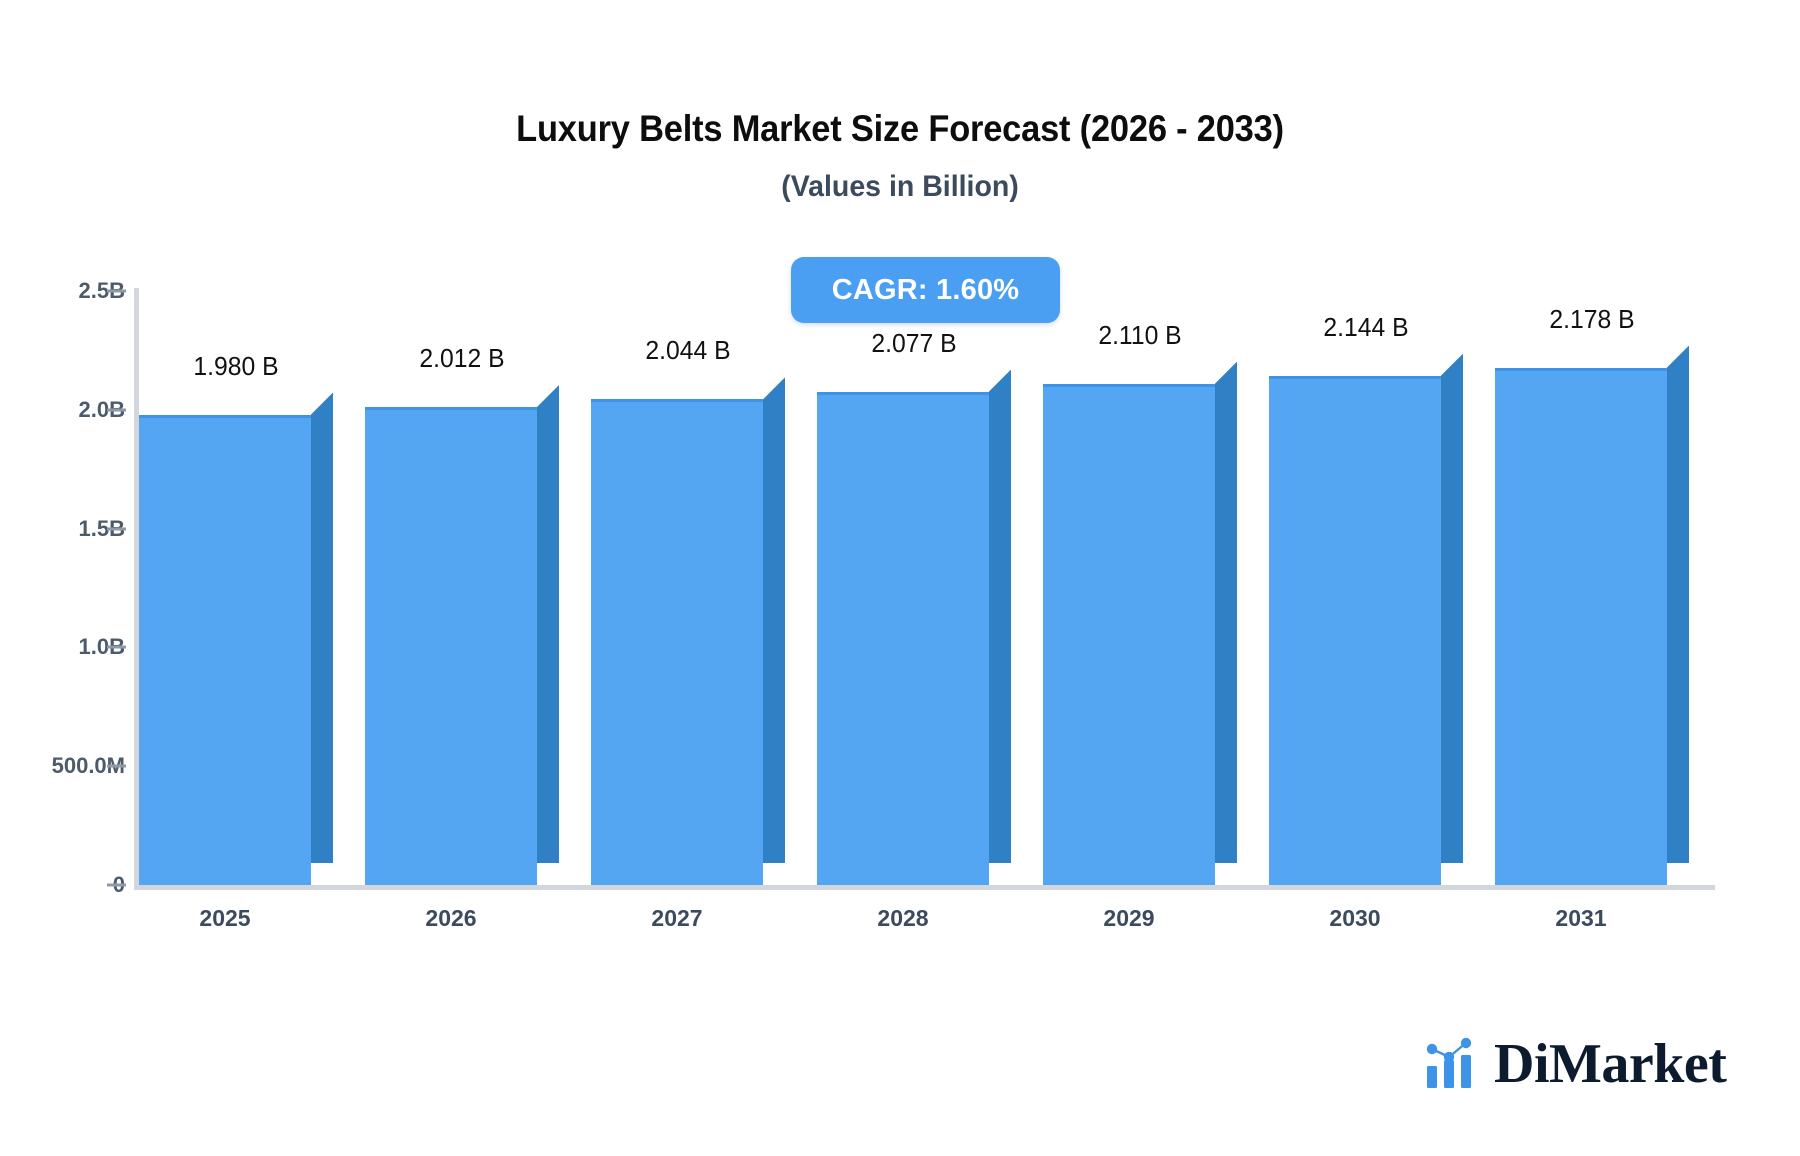  Describe the element at coordinates (924, 887) in the screenshot. I see `x-axis-line` at that location.